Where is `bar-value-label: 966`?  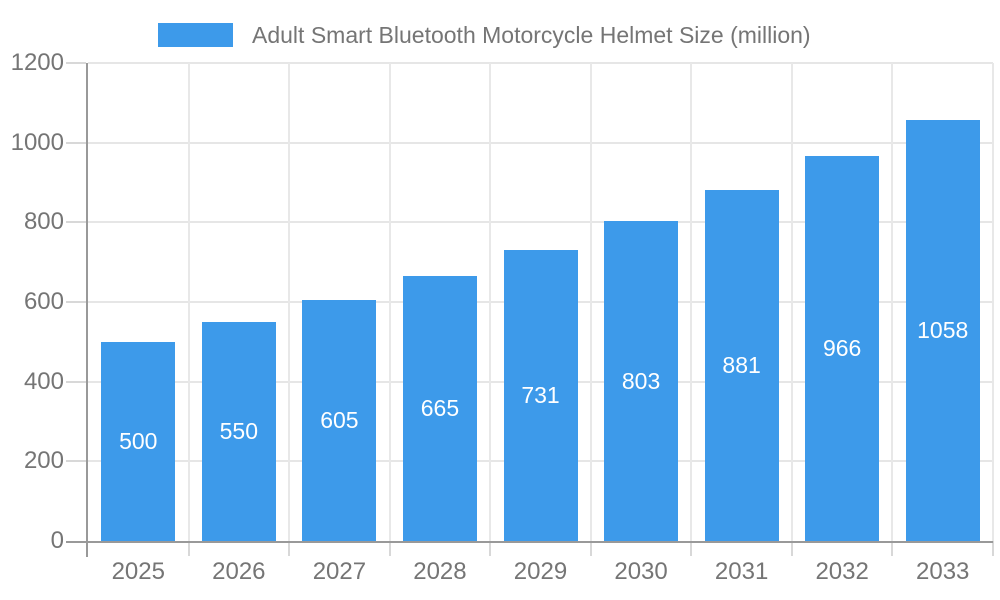
bar-value-label: 966 is located at coordinates (842, 348).